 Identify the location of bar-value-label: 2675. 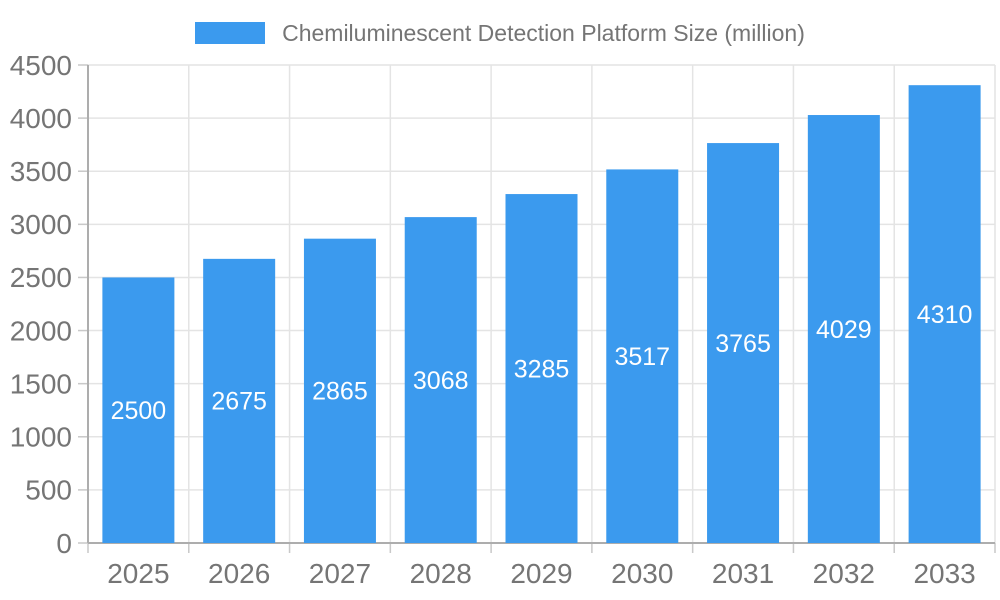
(239, 402).